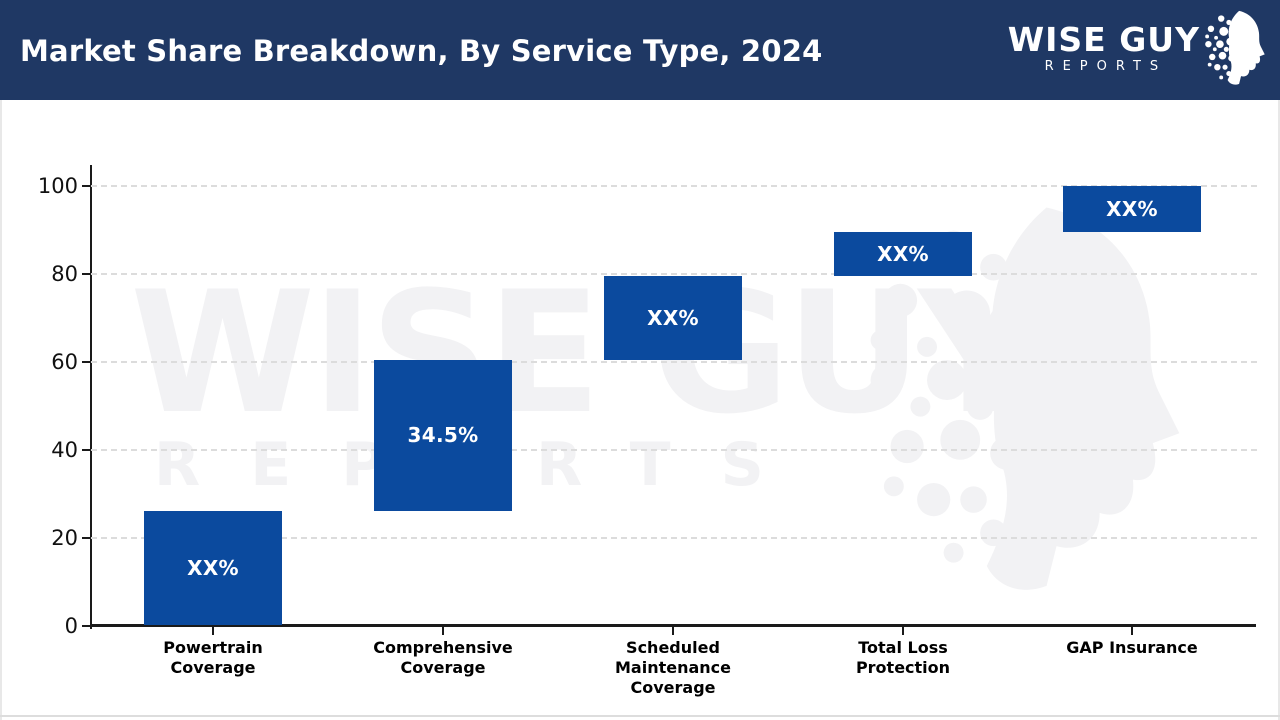 The image size is (1280, 720). I want to click on y-tick-label: 80, so click(64, 273).